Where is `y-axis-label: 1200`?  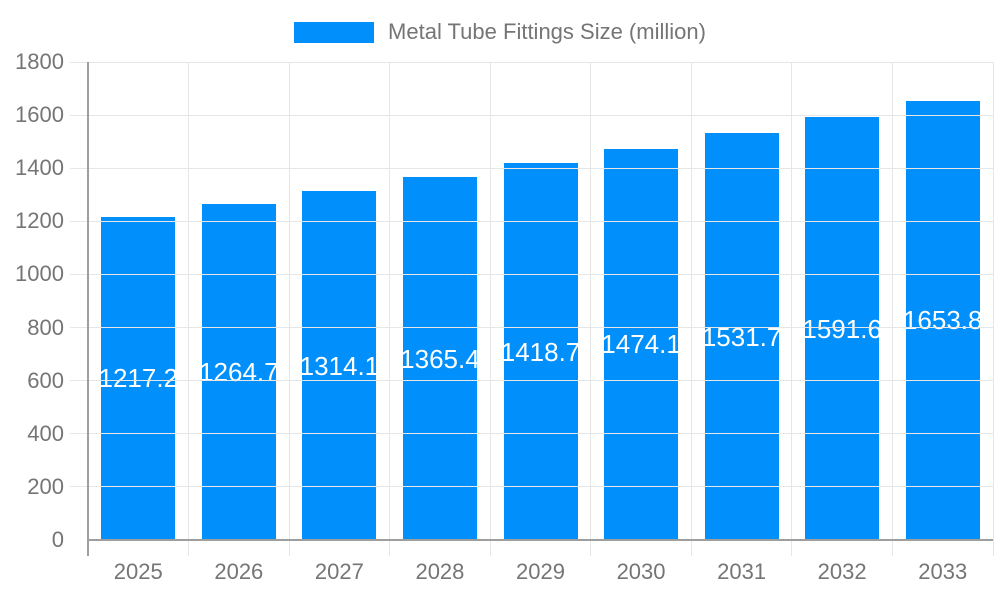 y-axis-label: 1200 is located at coordinates (39, 221).